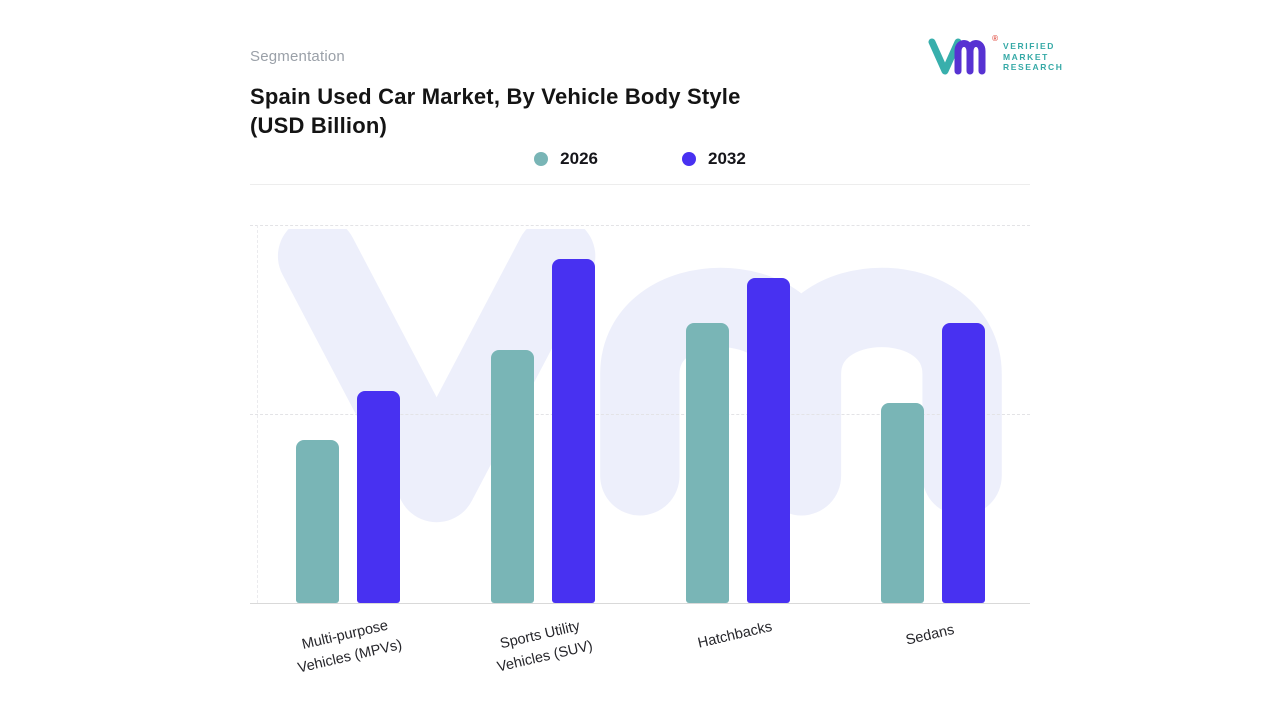 The height and width of the screenshot is (720, 1280). What do you see at coordinates (945, 56) in the screenshot?
I see `logo-v-shape` at bounding box center [945, 56].